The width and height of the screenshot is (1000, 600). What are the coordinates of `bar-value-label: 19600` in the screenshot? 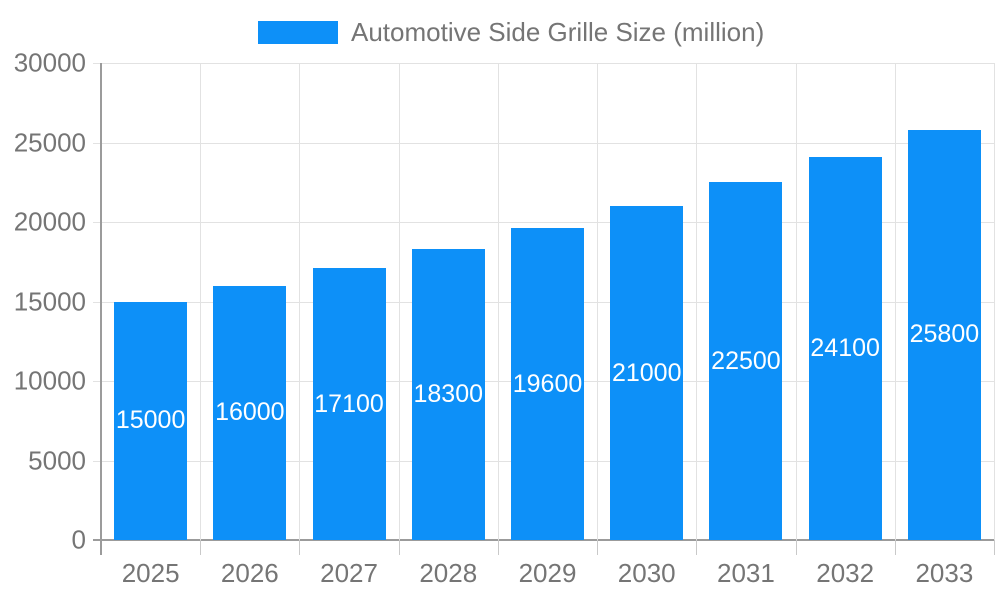 It's located at (547, 383).